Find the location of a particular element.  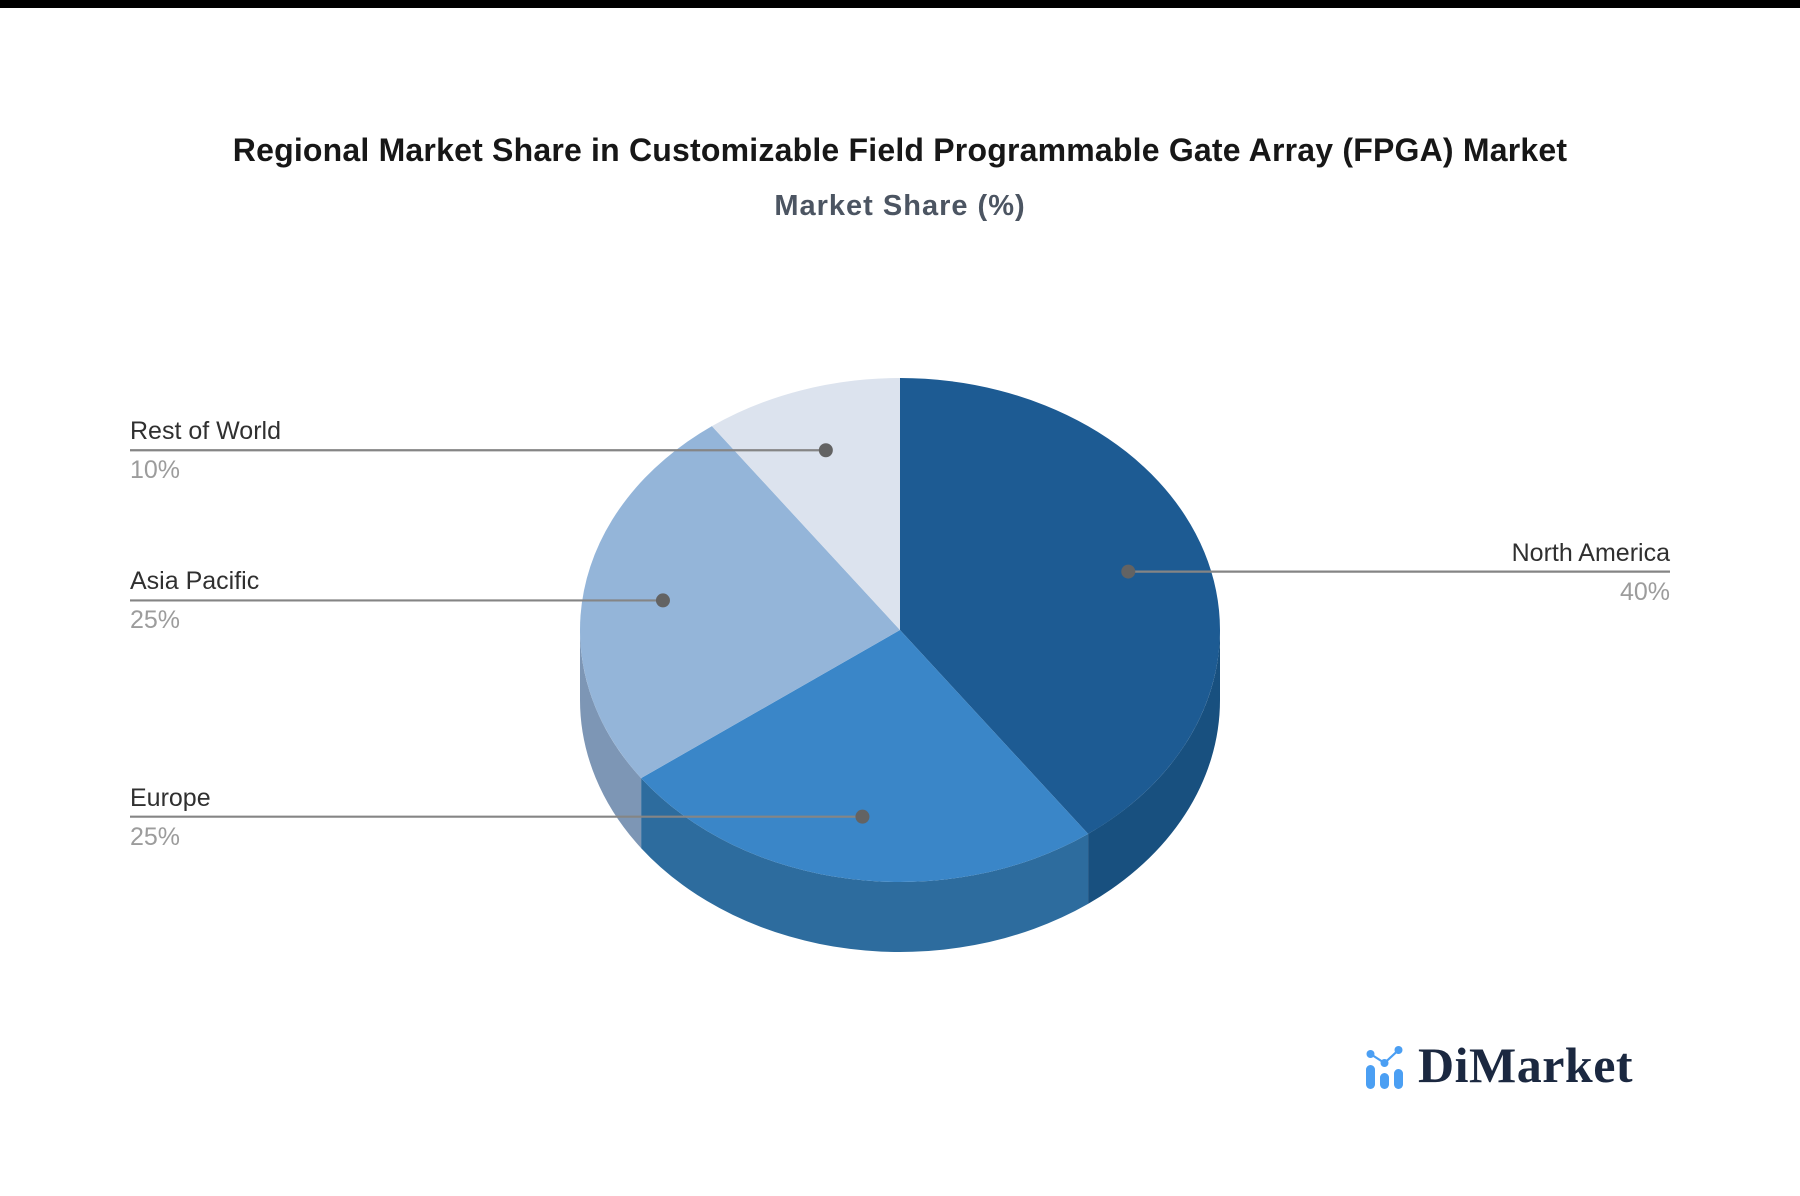

pie-slice-north-america is located at coordinates (1060, 606).